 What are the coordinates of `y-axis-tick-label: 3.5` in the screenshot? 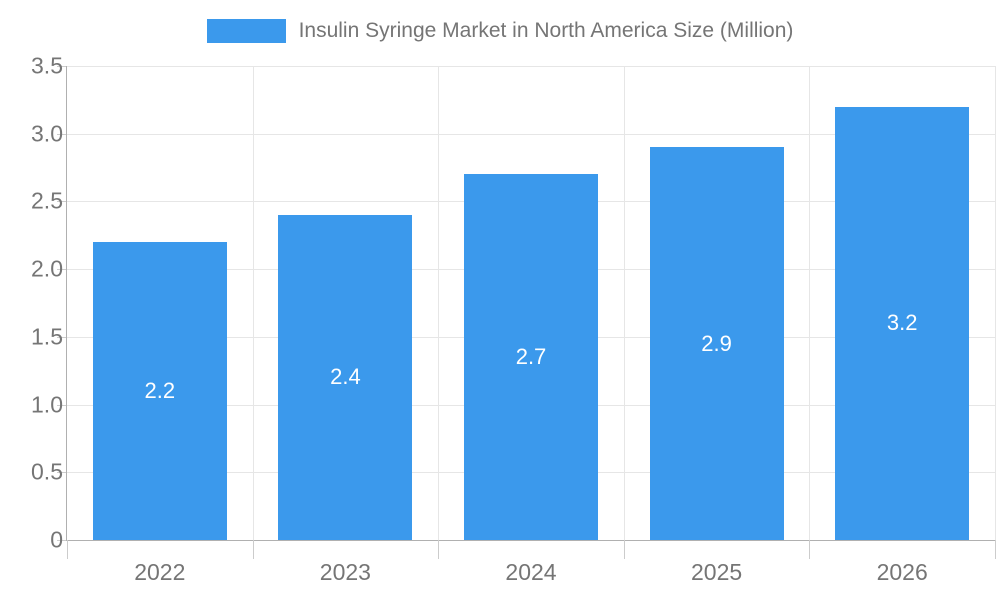 It's located at (47, 65).